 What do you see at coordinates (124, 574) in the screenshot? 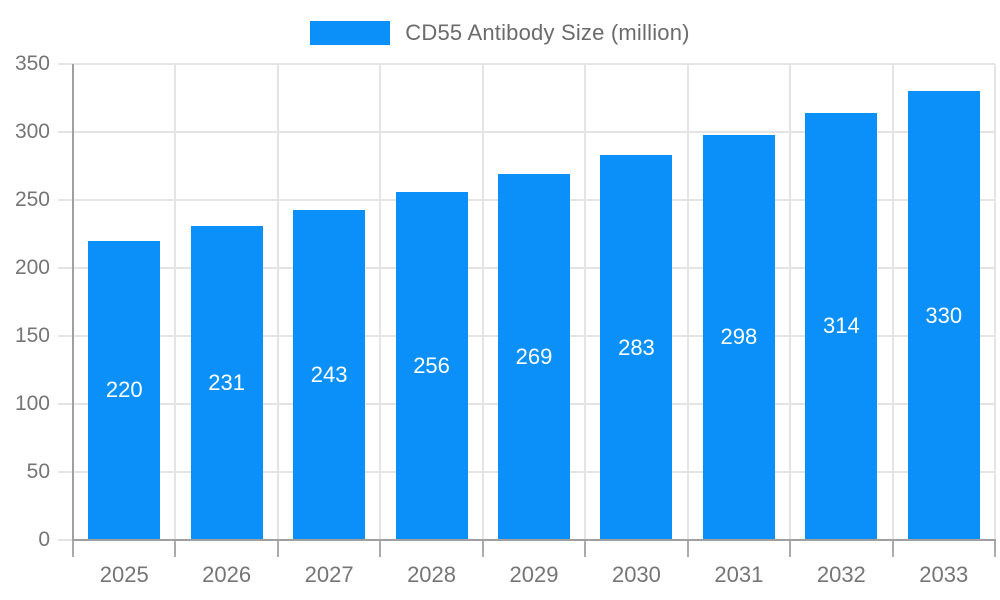
I see `x-axis-tick-label: 2025` at bounding box center [124, 574].